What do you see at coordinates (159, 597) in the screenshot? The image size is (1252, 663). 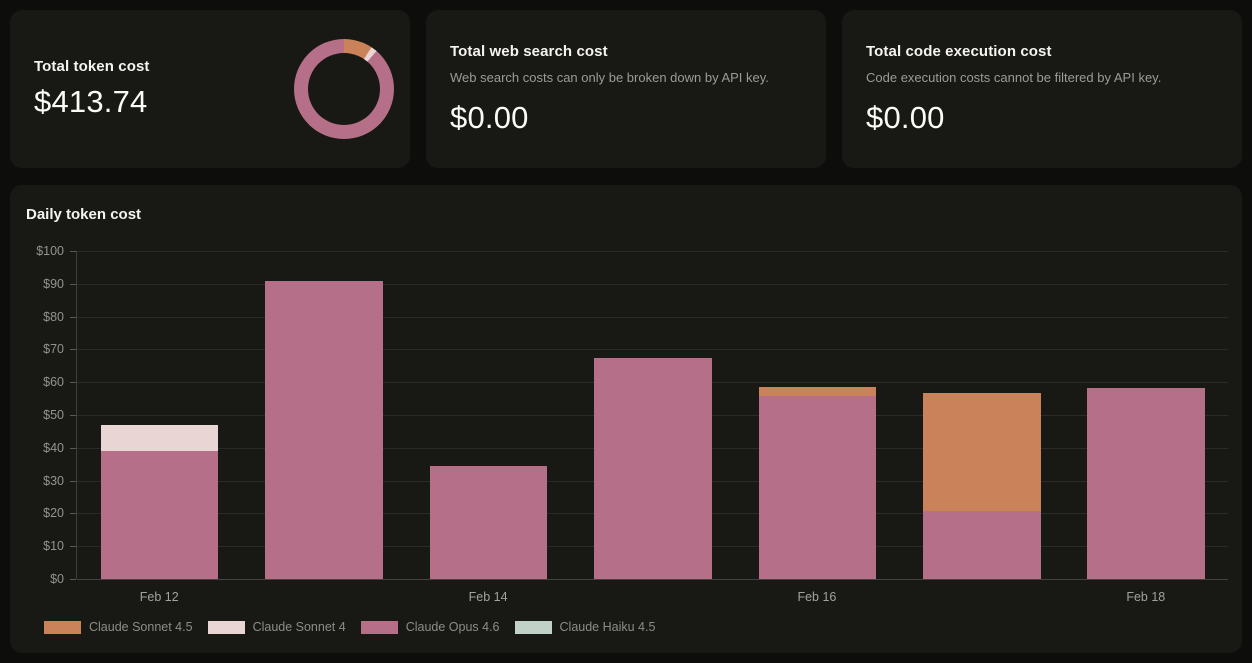 I see `x-axis-label: Feb 12` at bounding box center [159, 597].